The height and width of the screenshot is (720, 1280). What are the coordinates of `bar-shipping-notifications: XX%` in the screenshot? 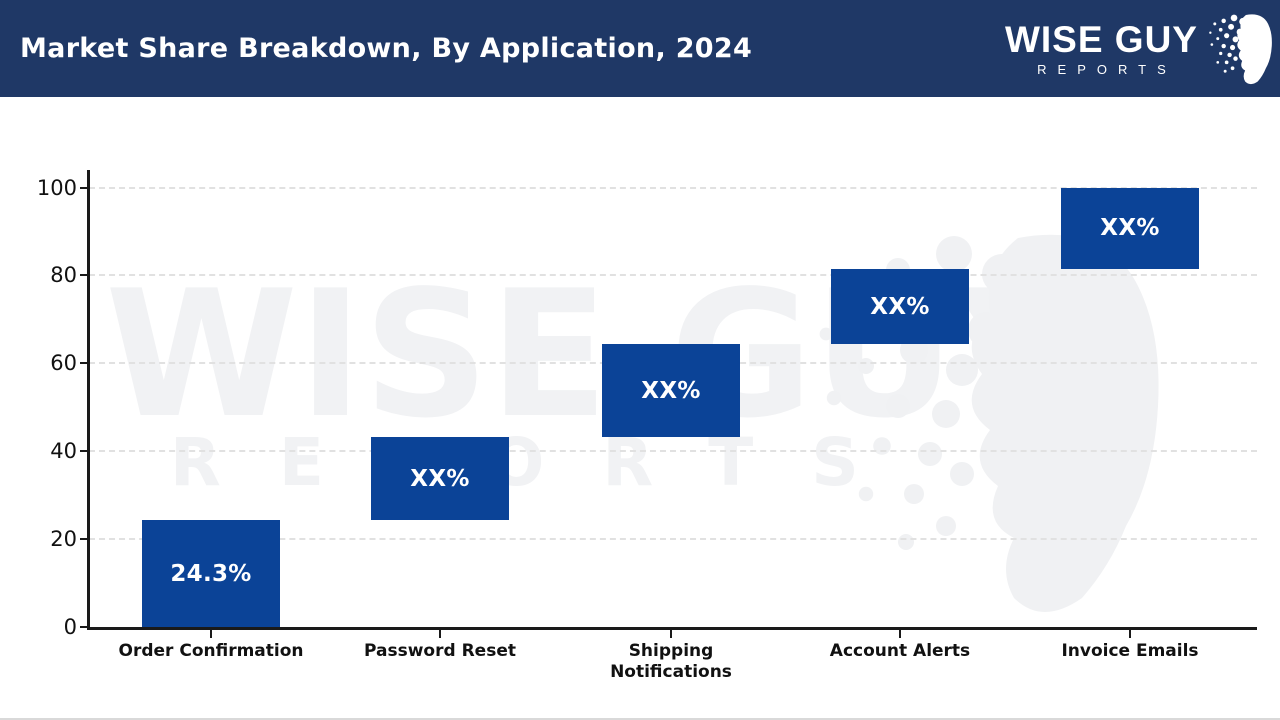 It's located at (671, 391).